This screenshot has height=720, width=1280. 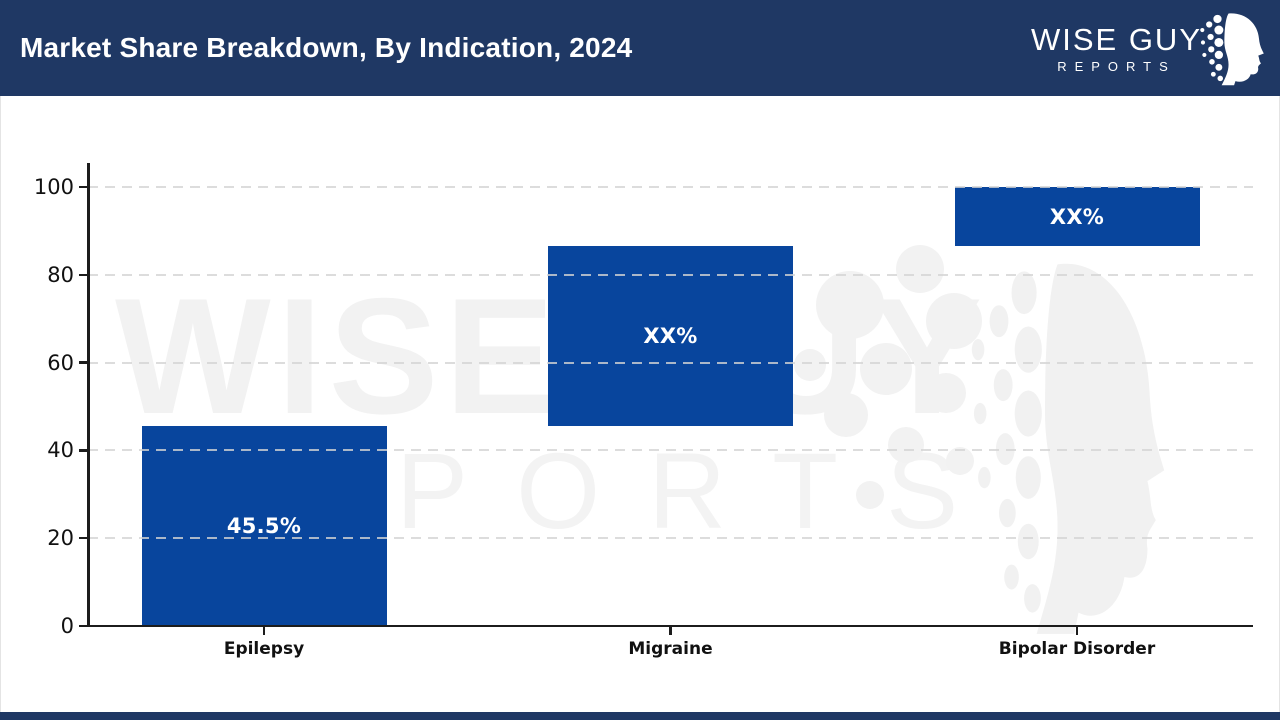 I want to click on bar-epilepsy: 45.5%, so click(x=264, y=526).